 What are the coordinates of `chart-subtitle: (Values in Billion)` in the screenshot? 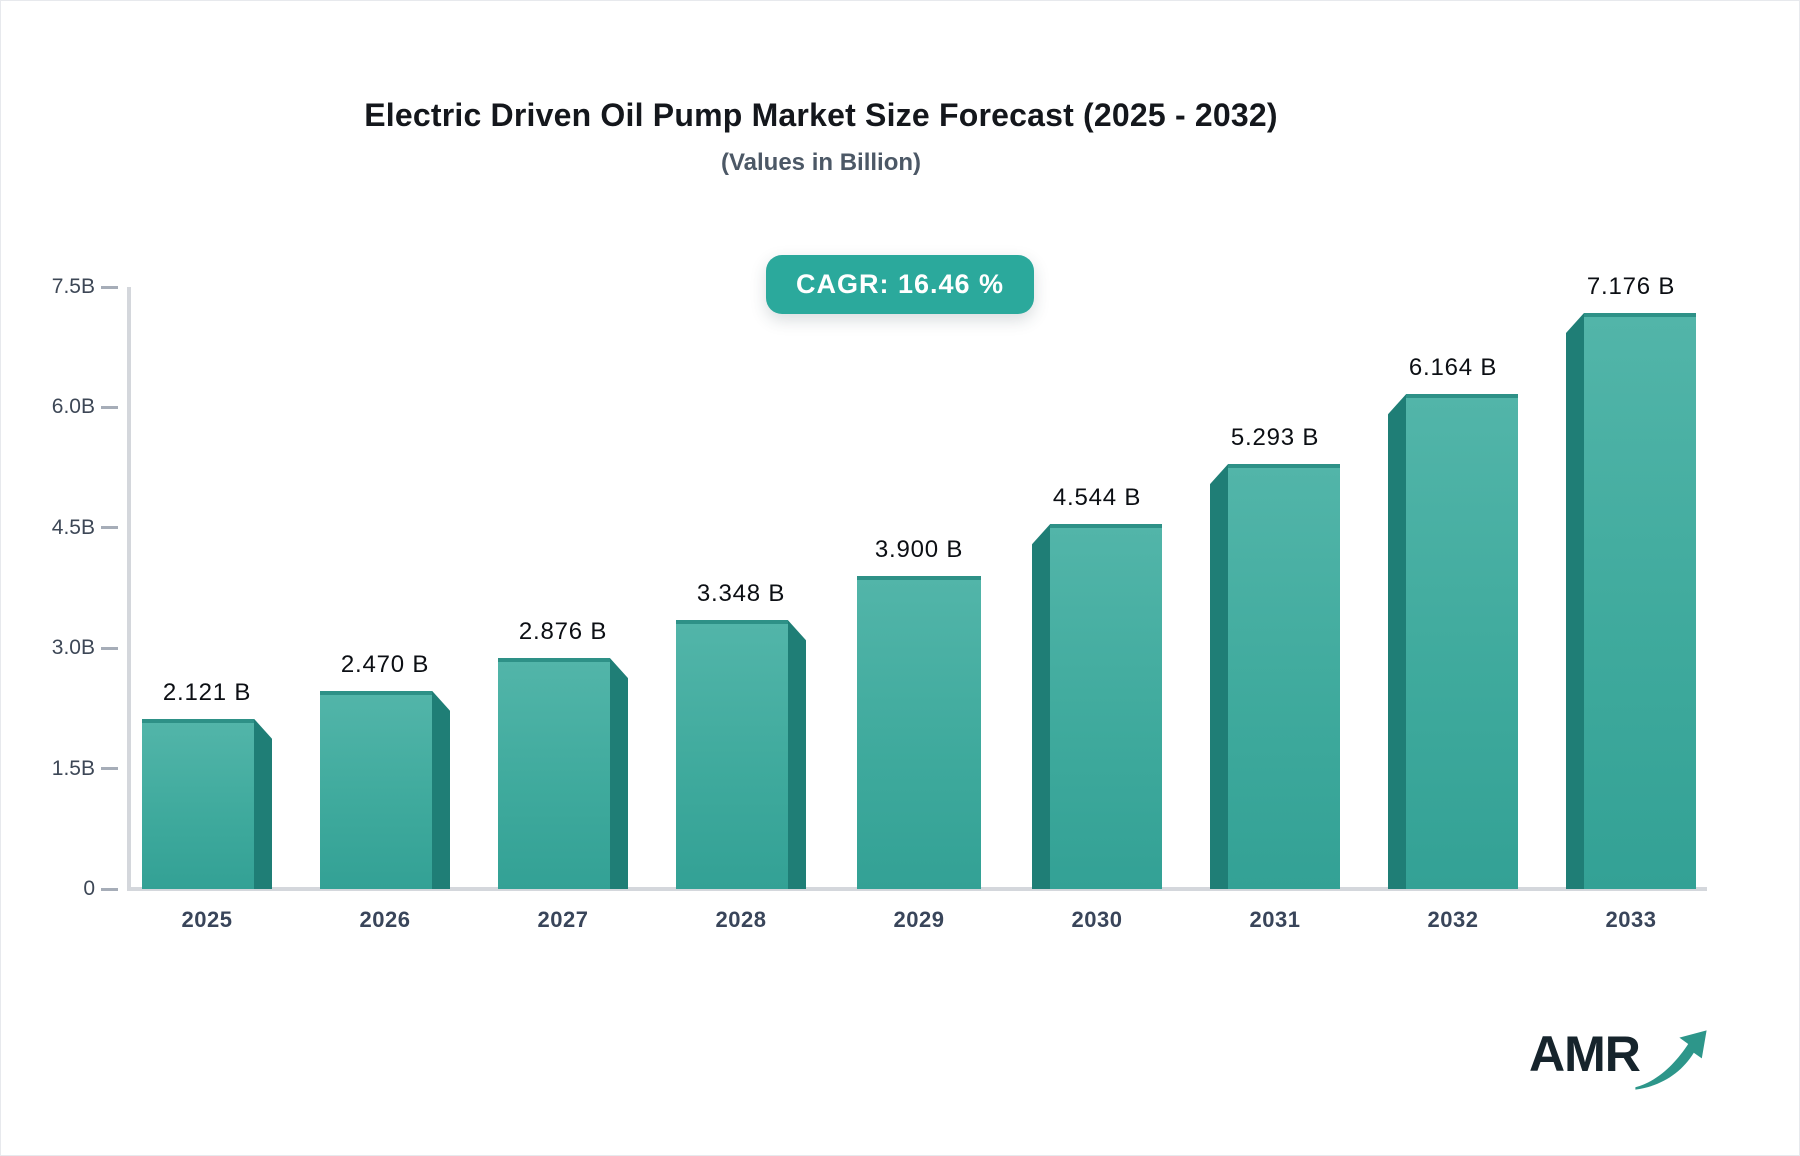 It's located at (821, 162).